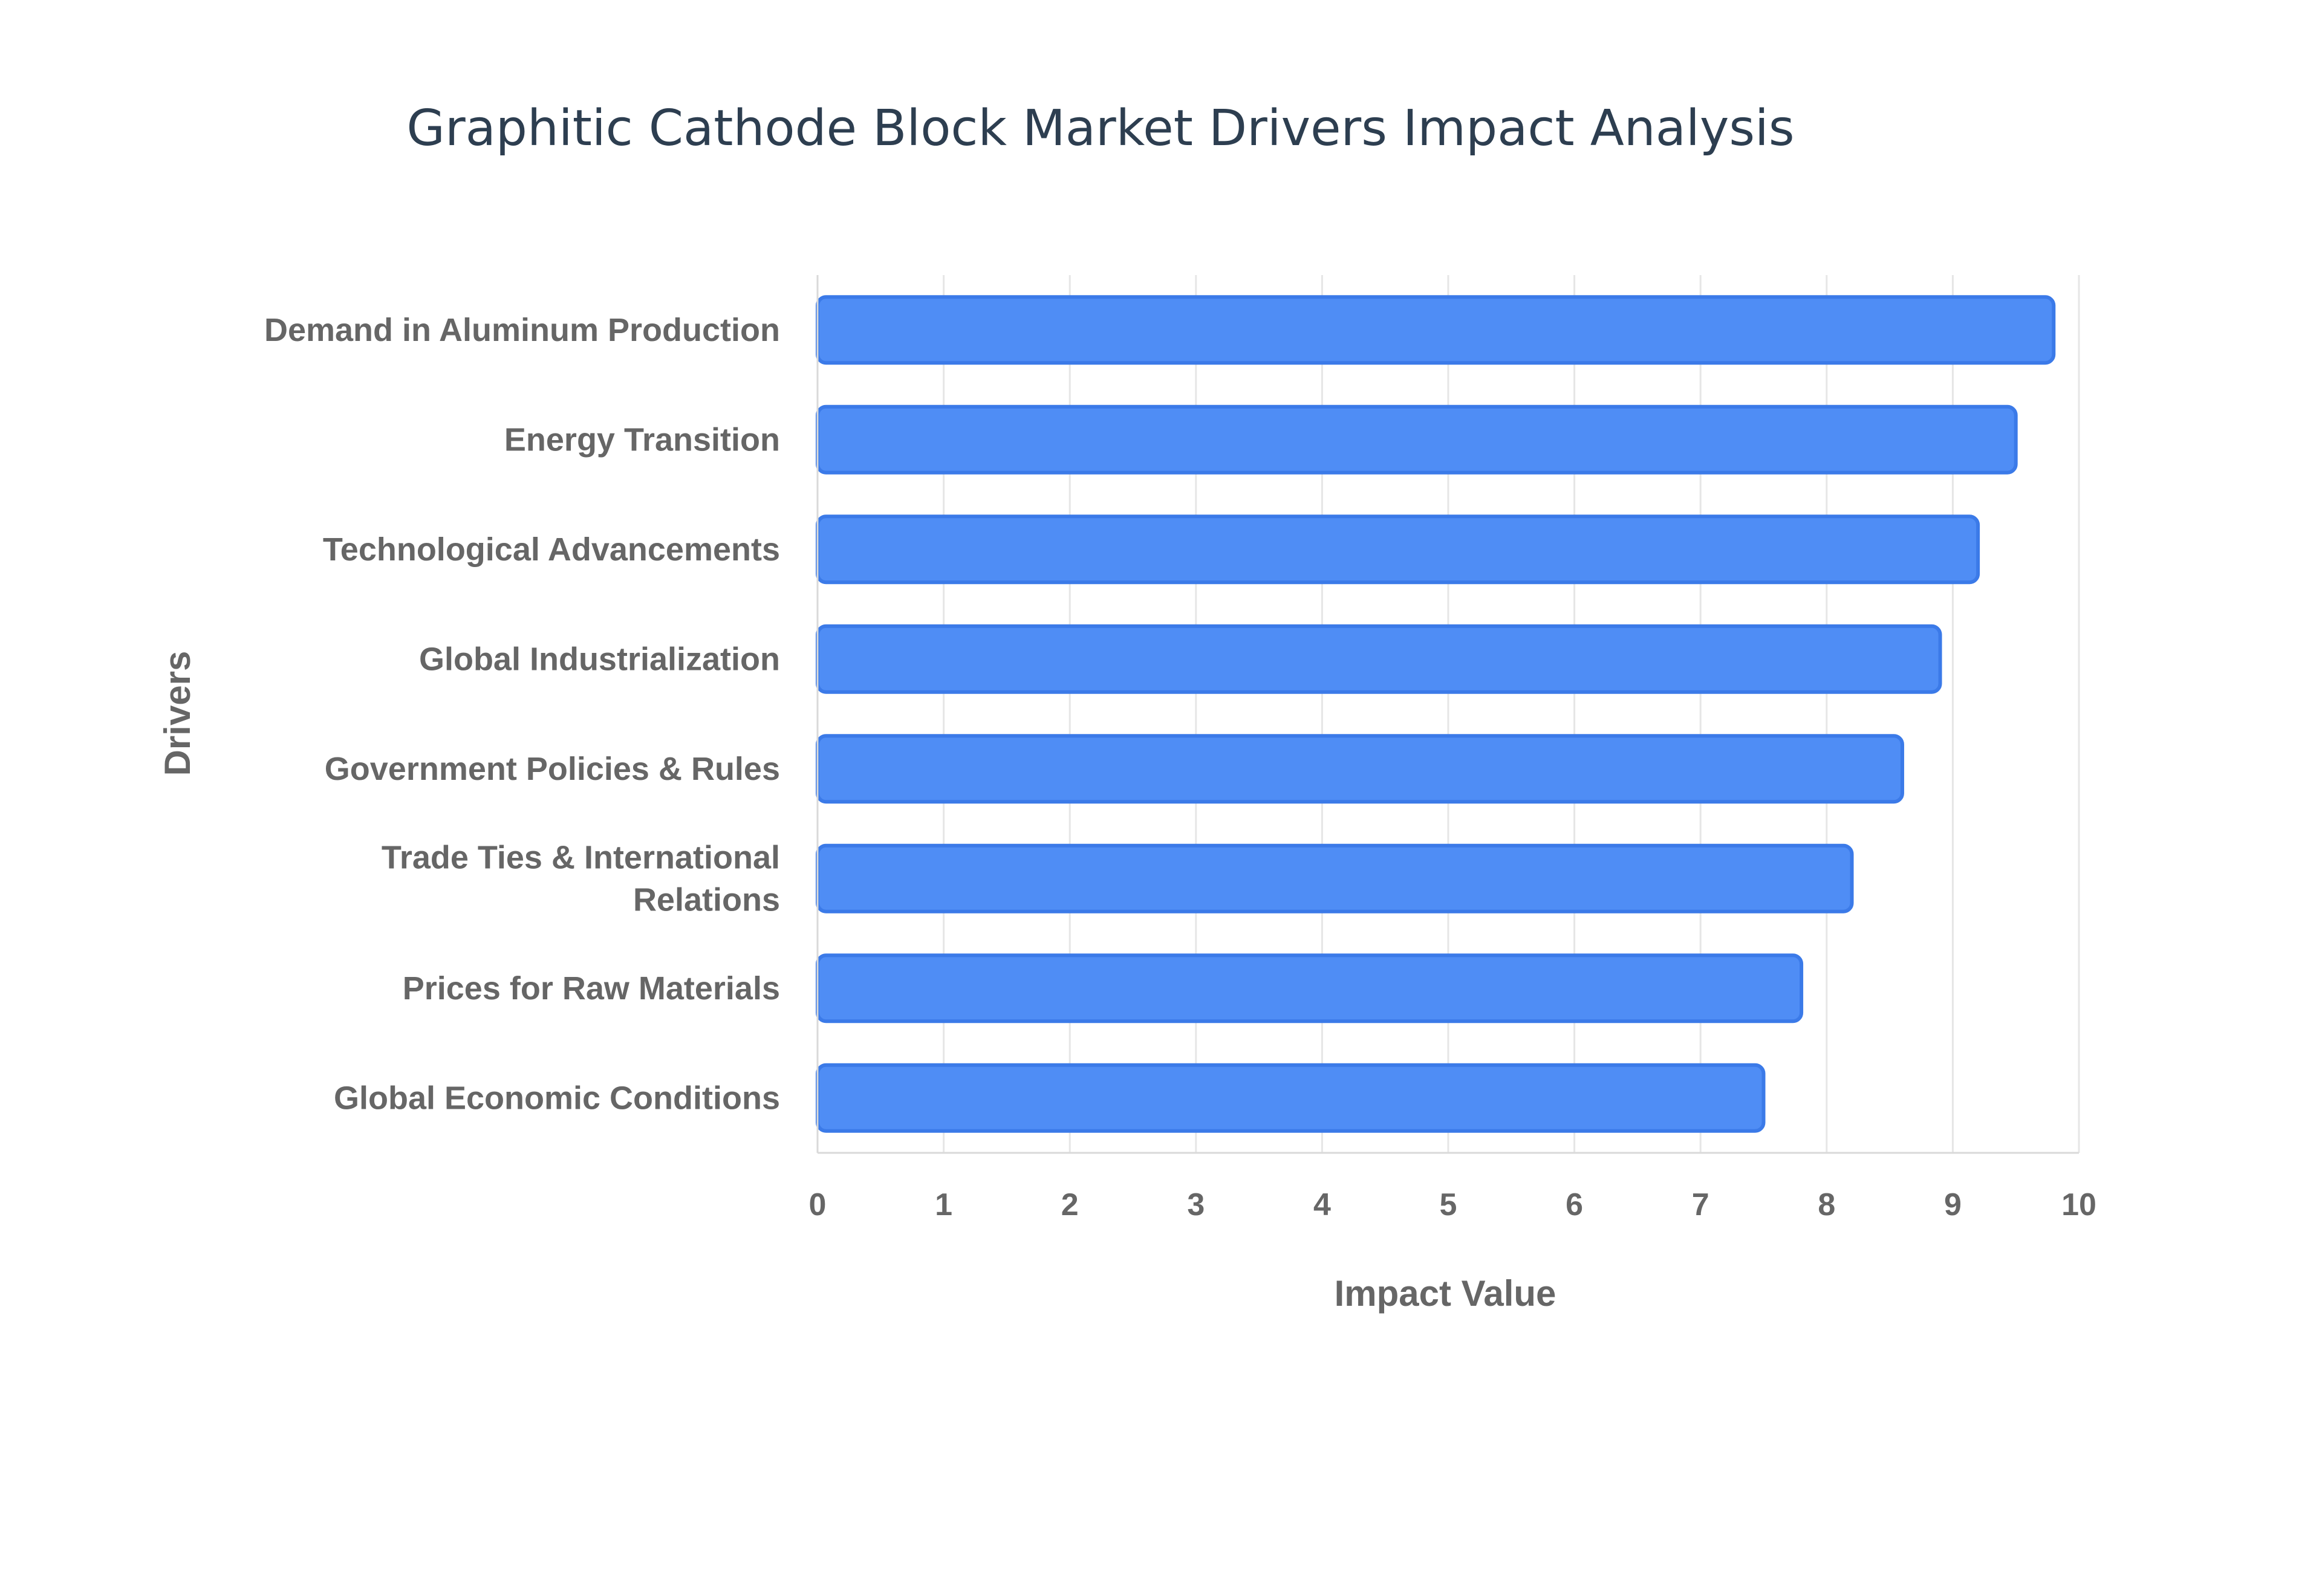 The image size is (2322, 1596). Describe the element at coordinates (818, 1204) in the screenshot. I see `x-tick-label: 0` at that location.